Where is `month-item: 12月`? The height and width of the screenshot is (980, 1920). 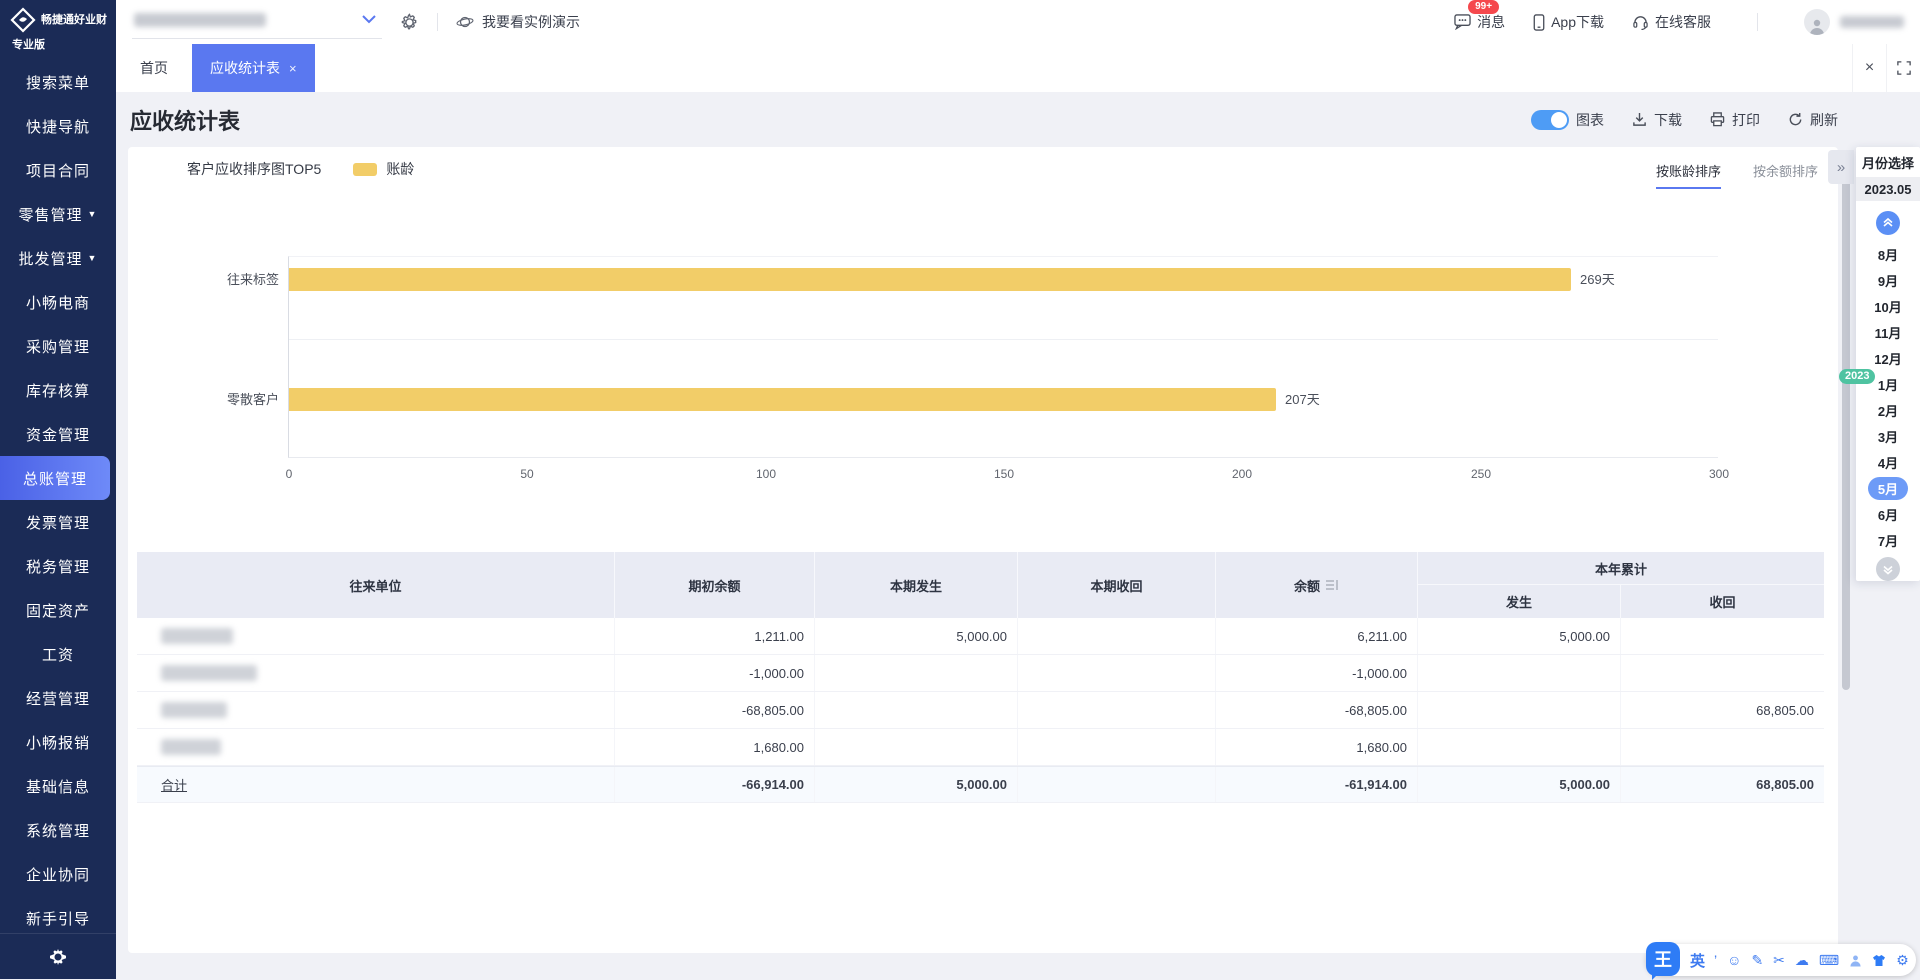
month-item: 12月 is located at coordinates (1888, 358).